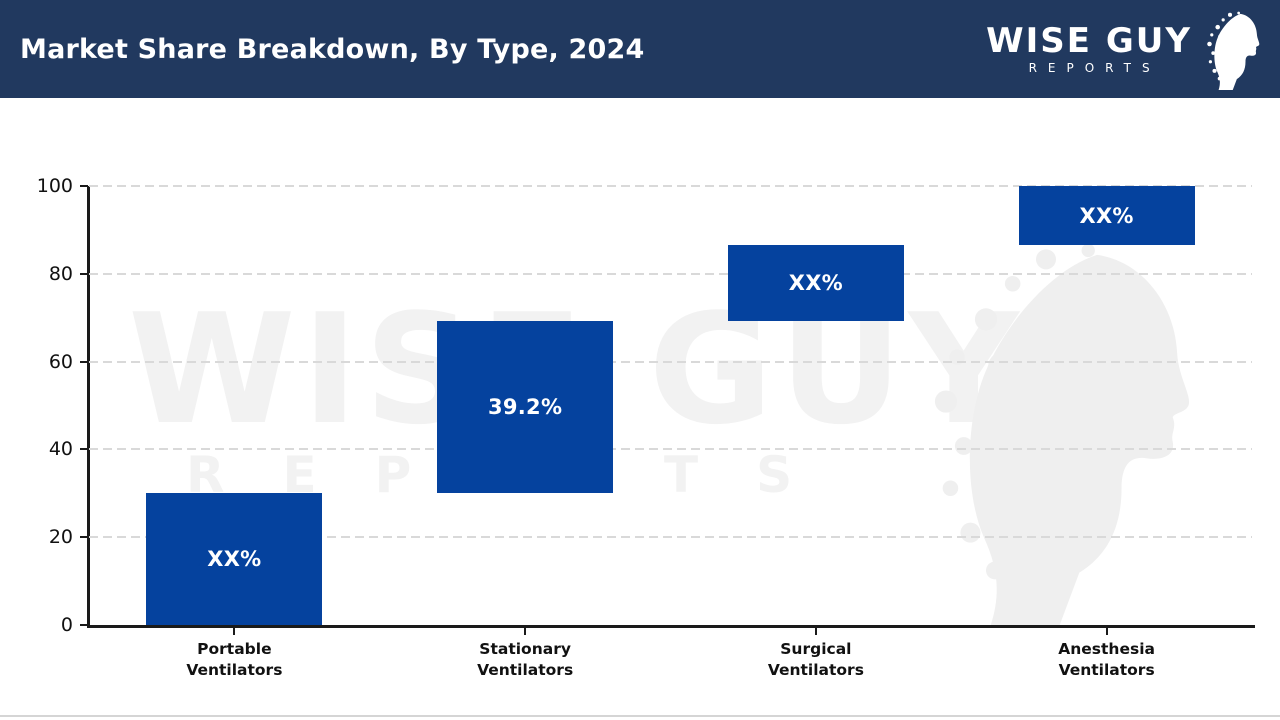  Describe the element at coordinates (332, 49) in the screenshot. I see `page-title: Market Share Breakdown, By Type, 2024` at that location.